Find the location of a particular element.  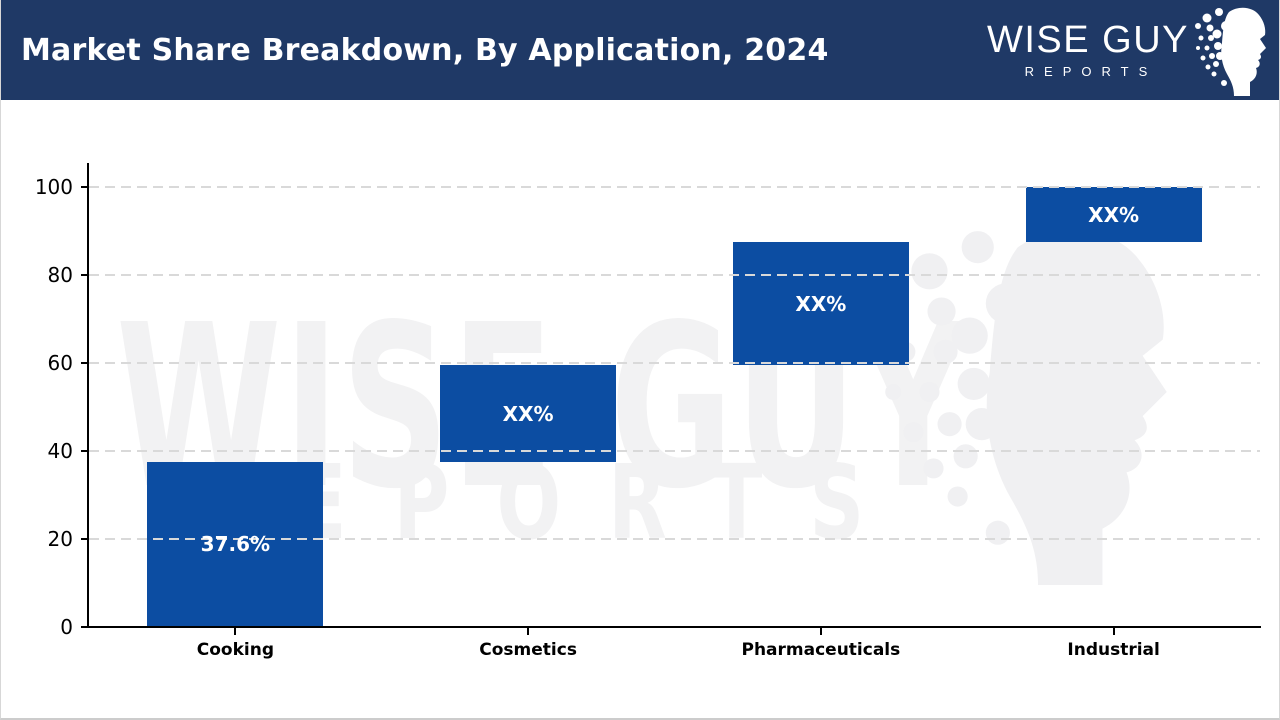

y-tick-label: 20 is located at coordinates (60, 539).